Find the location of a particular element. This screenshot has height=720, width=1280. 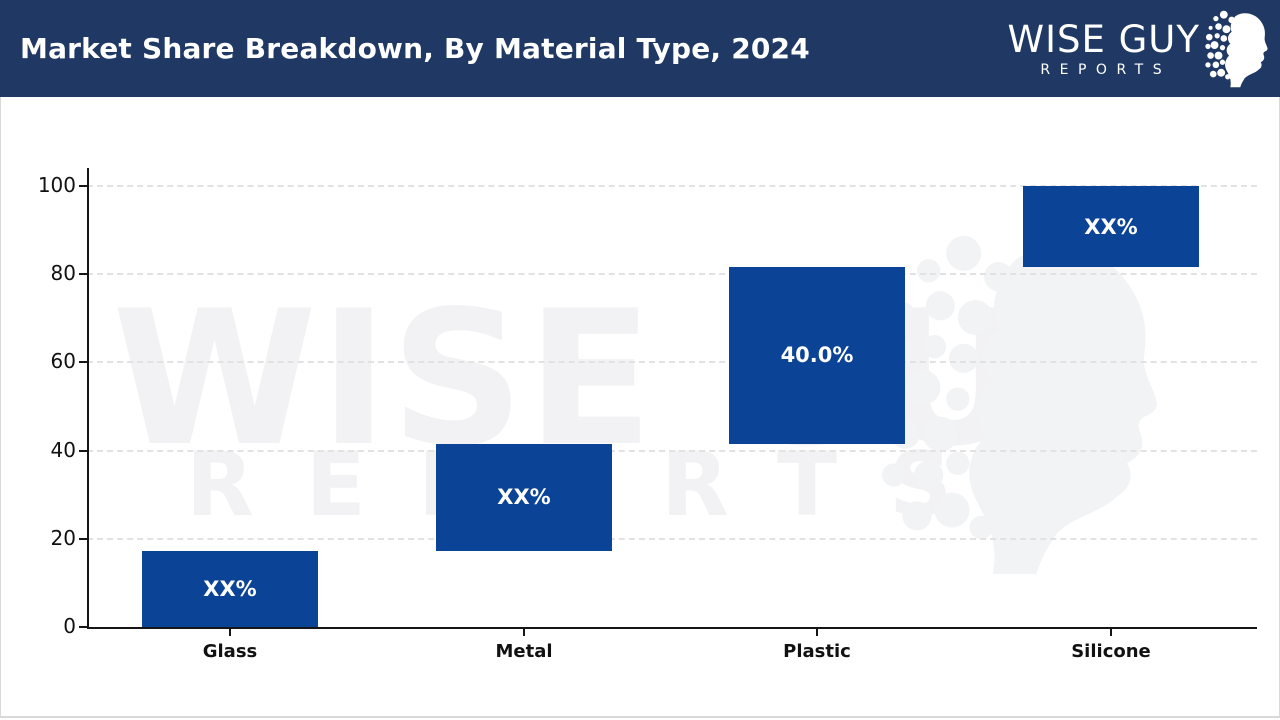

category-label-metal: Metal is located at coordinates (524, 651).